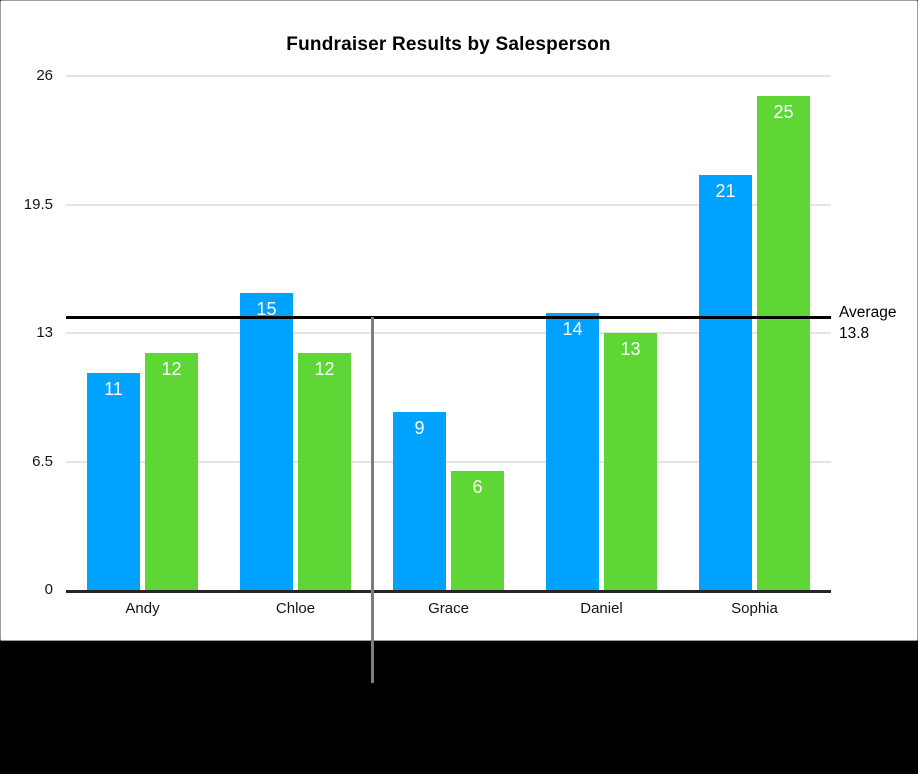  What do you see at coordinates (42, 461) in the screenshot?
I see `y-axis-tick-label: 6.5` at bounding box center [42, 461].